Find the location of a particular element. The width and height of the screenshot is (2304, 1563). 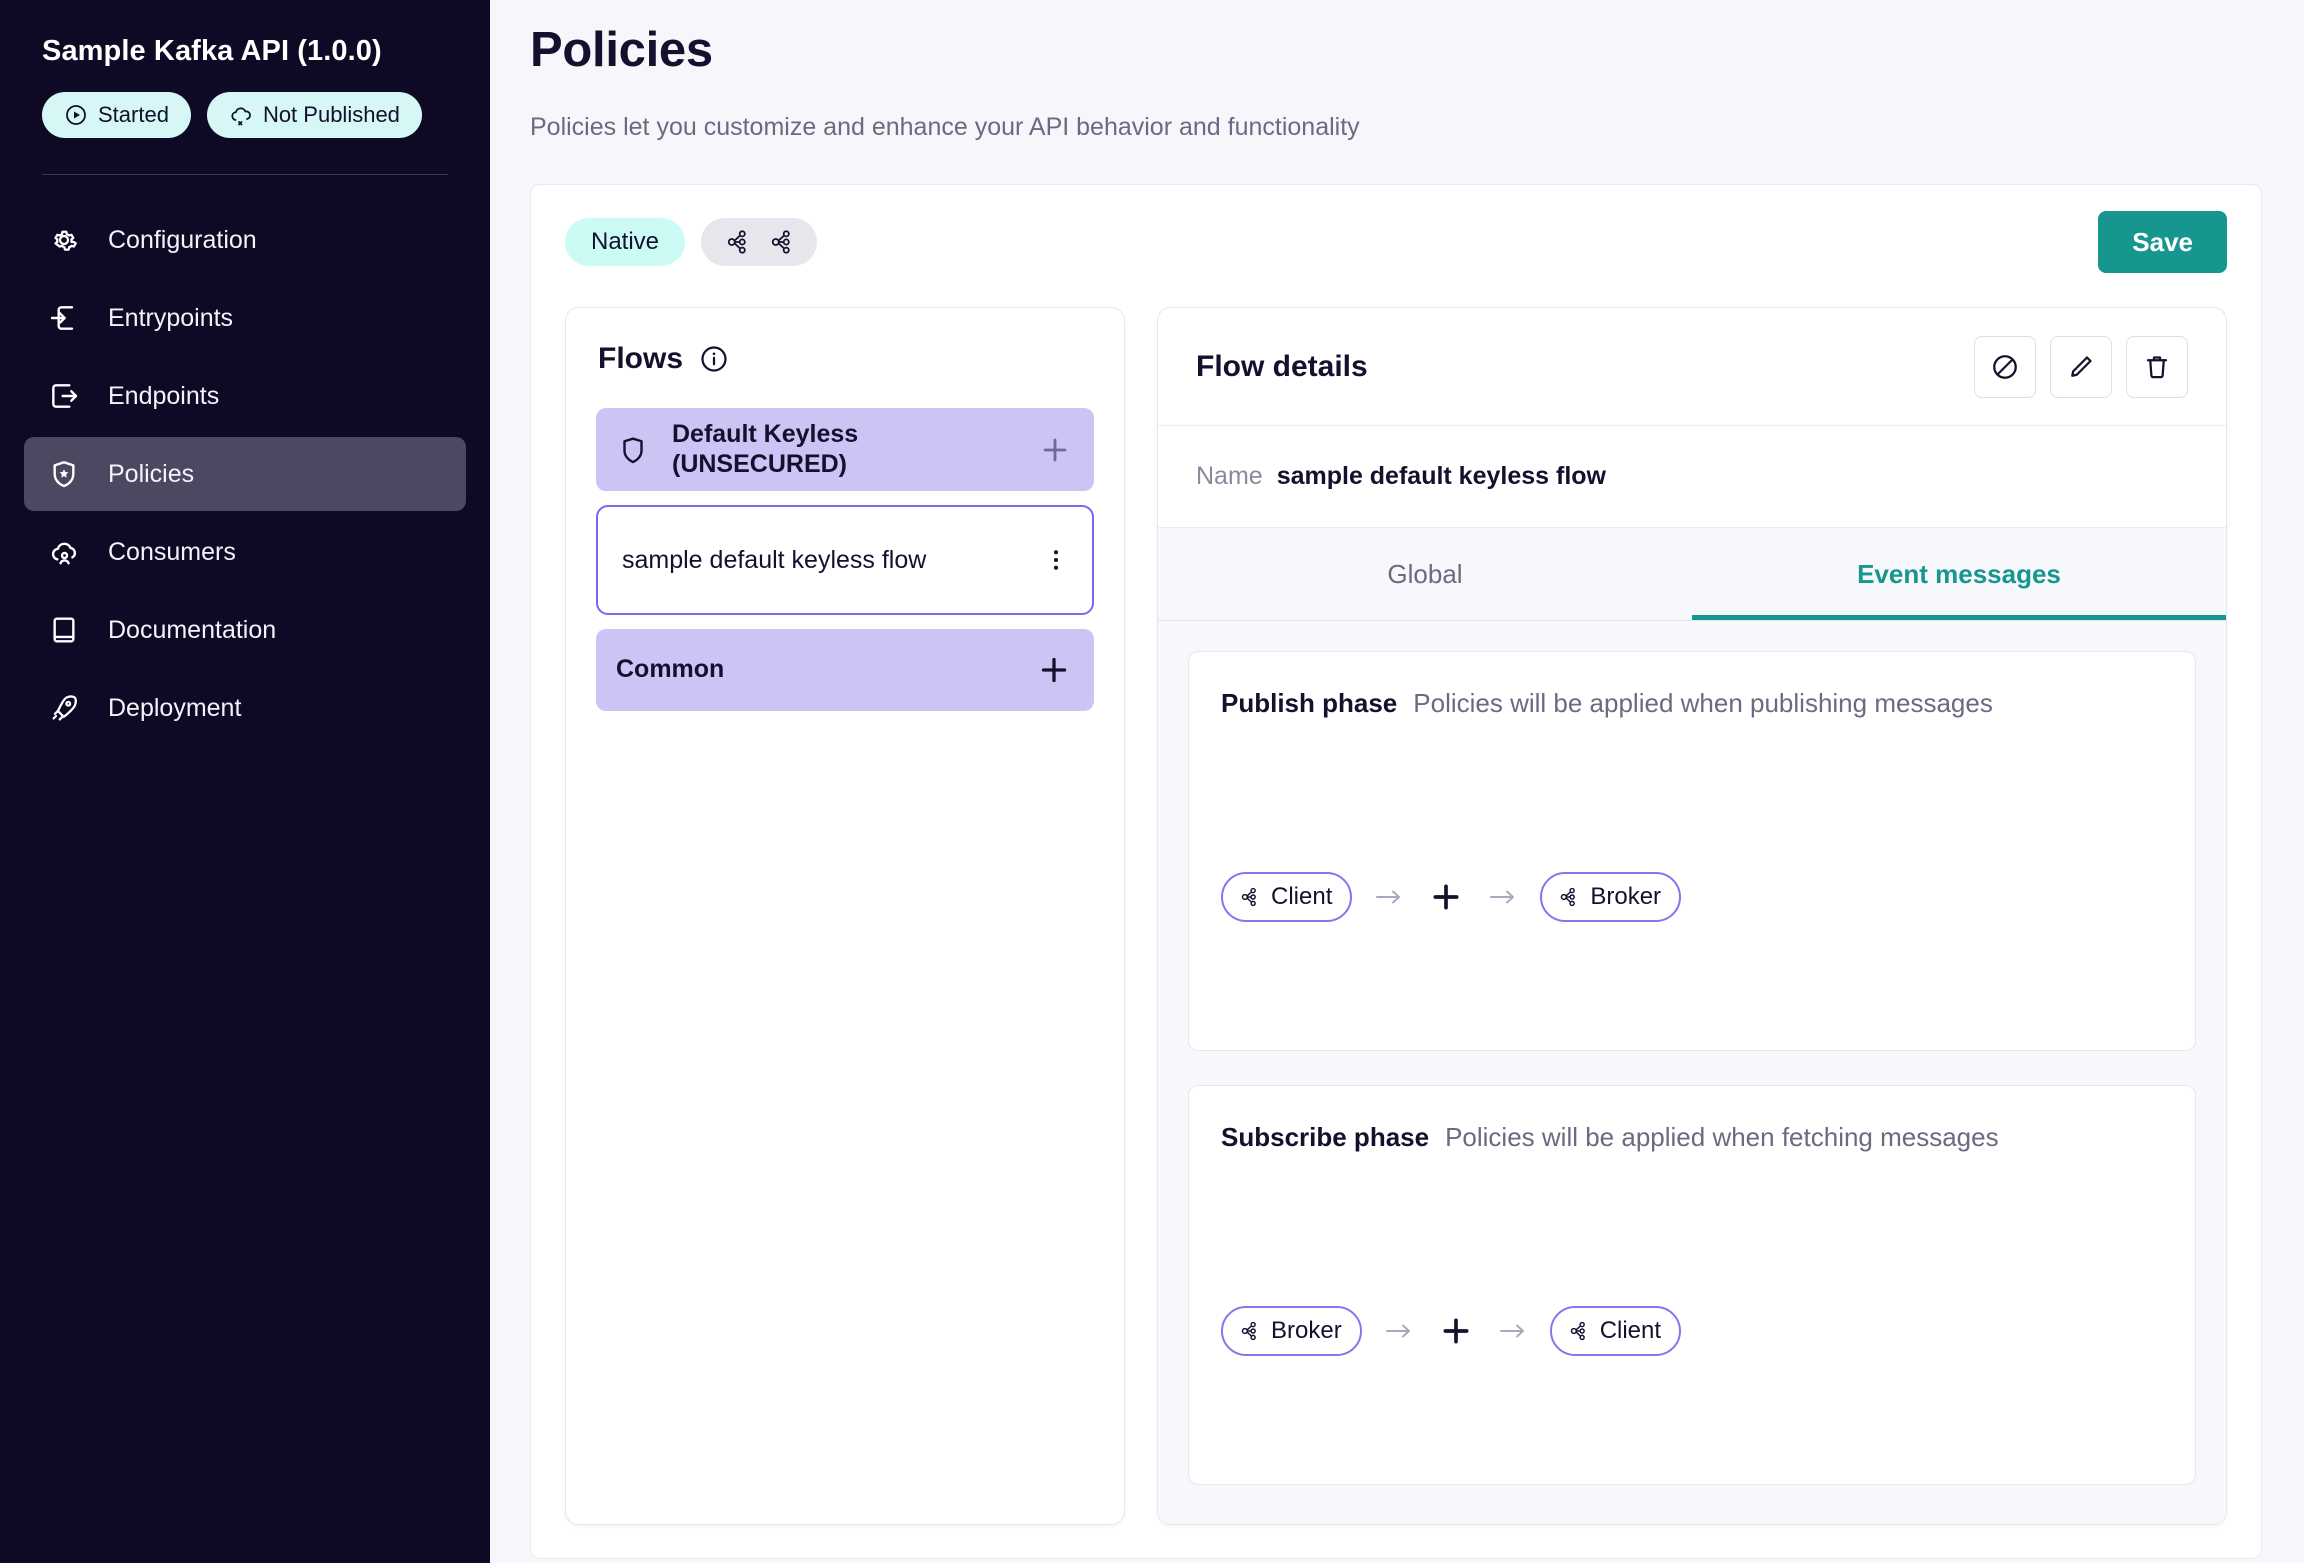

publish-add-policy-button is located at coordinates (1446, 897).